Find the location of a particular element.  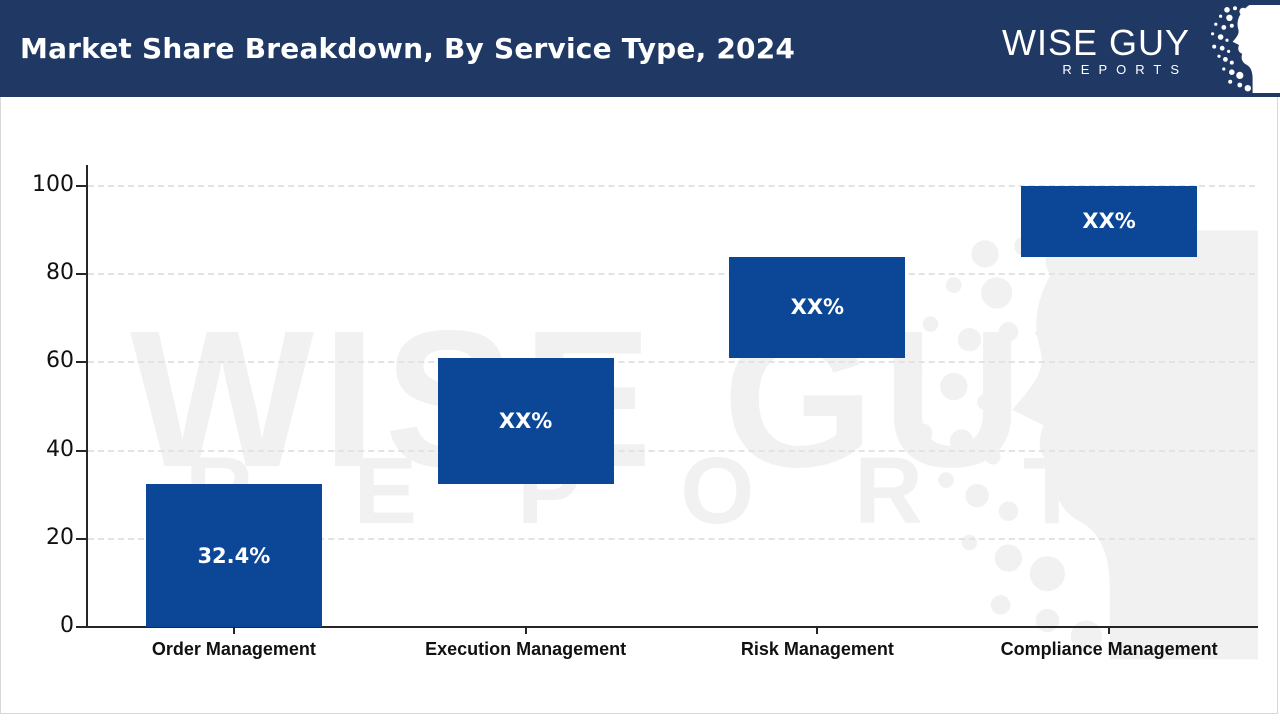

bar-segment-2: XX% is located at coordinates (817, 307).